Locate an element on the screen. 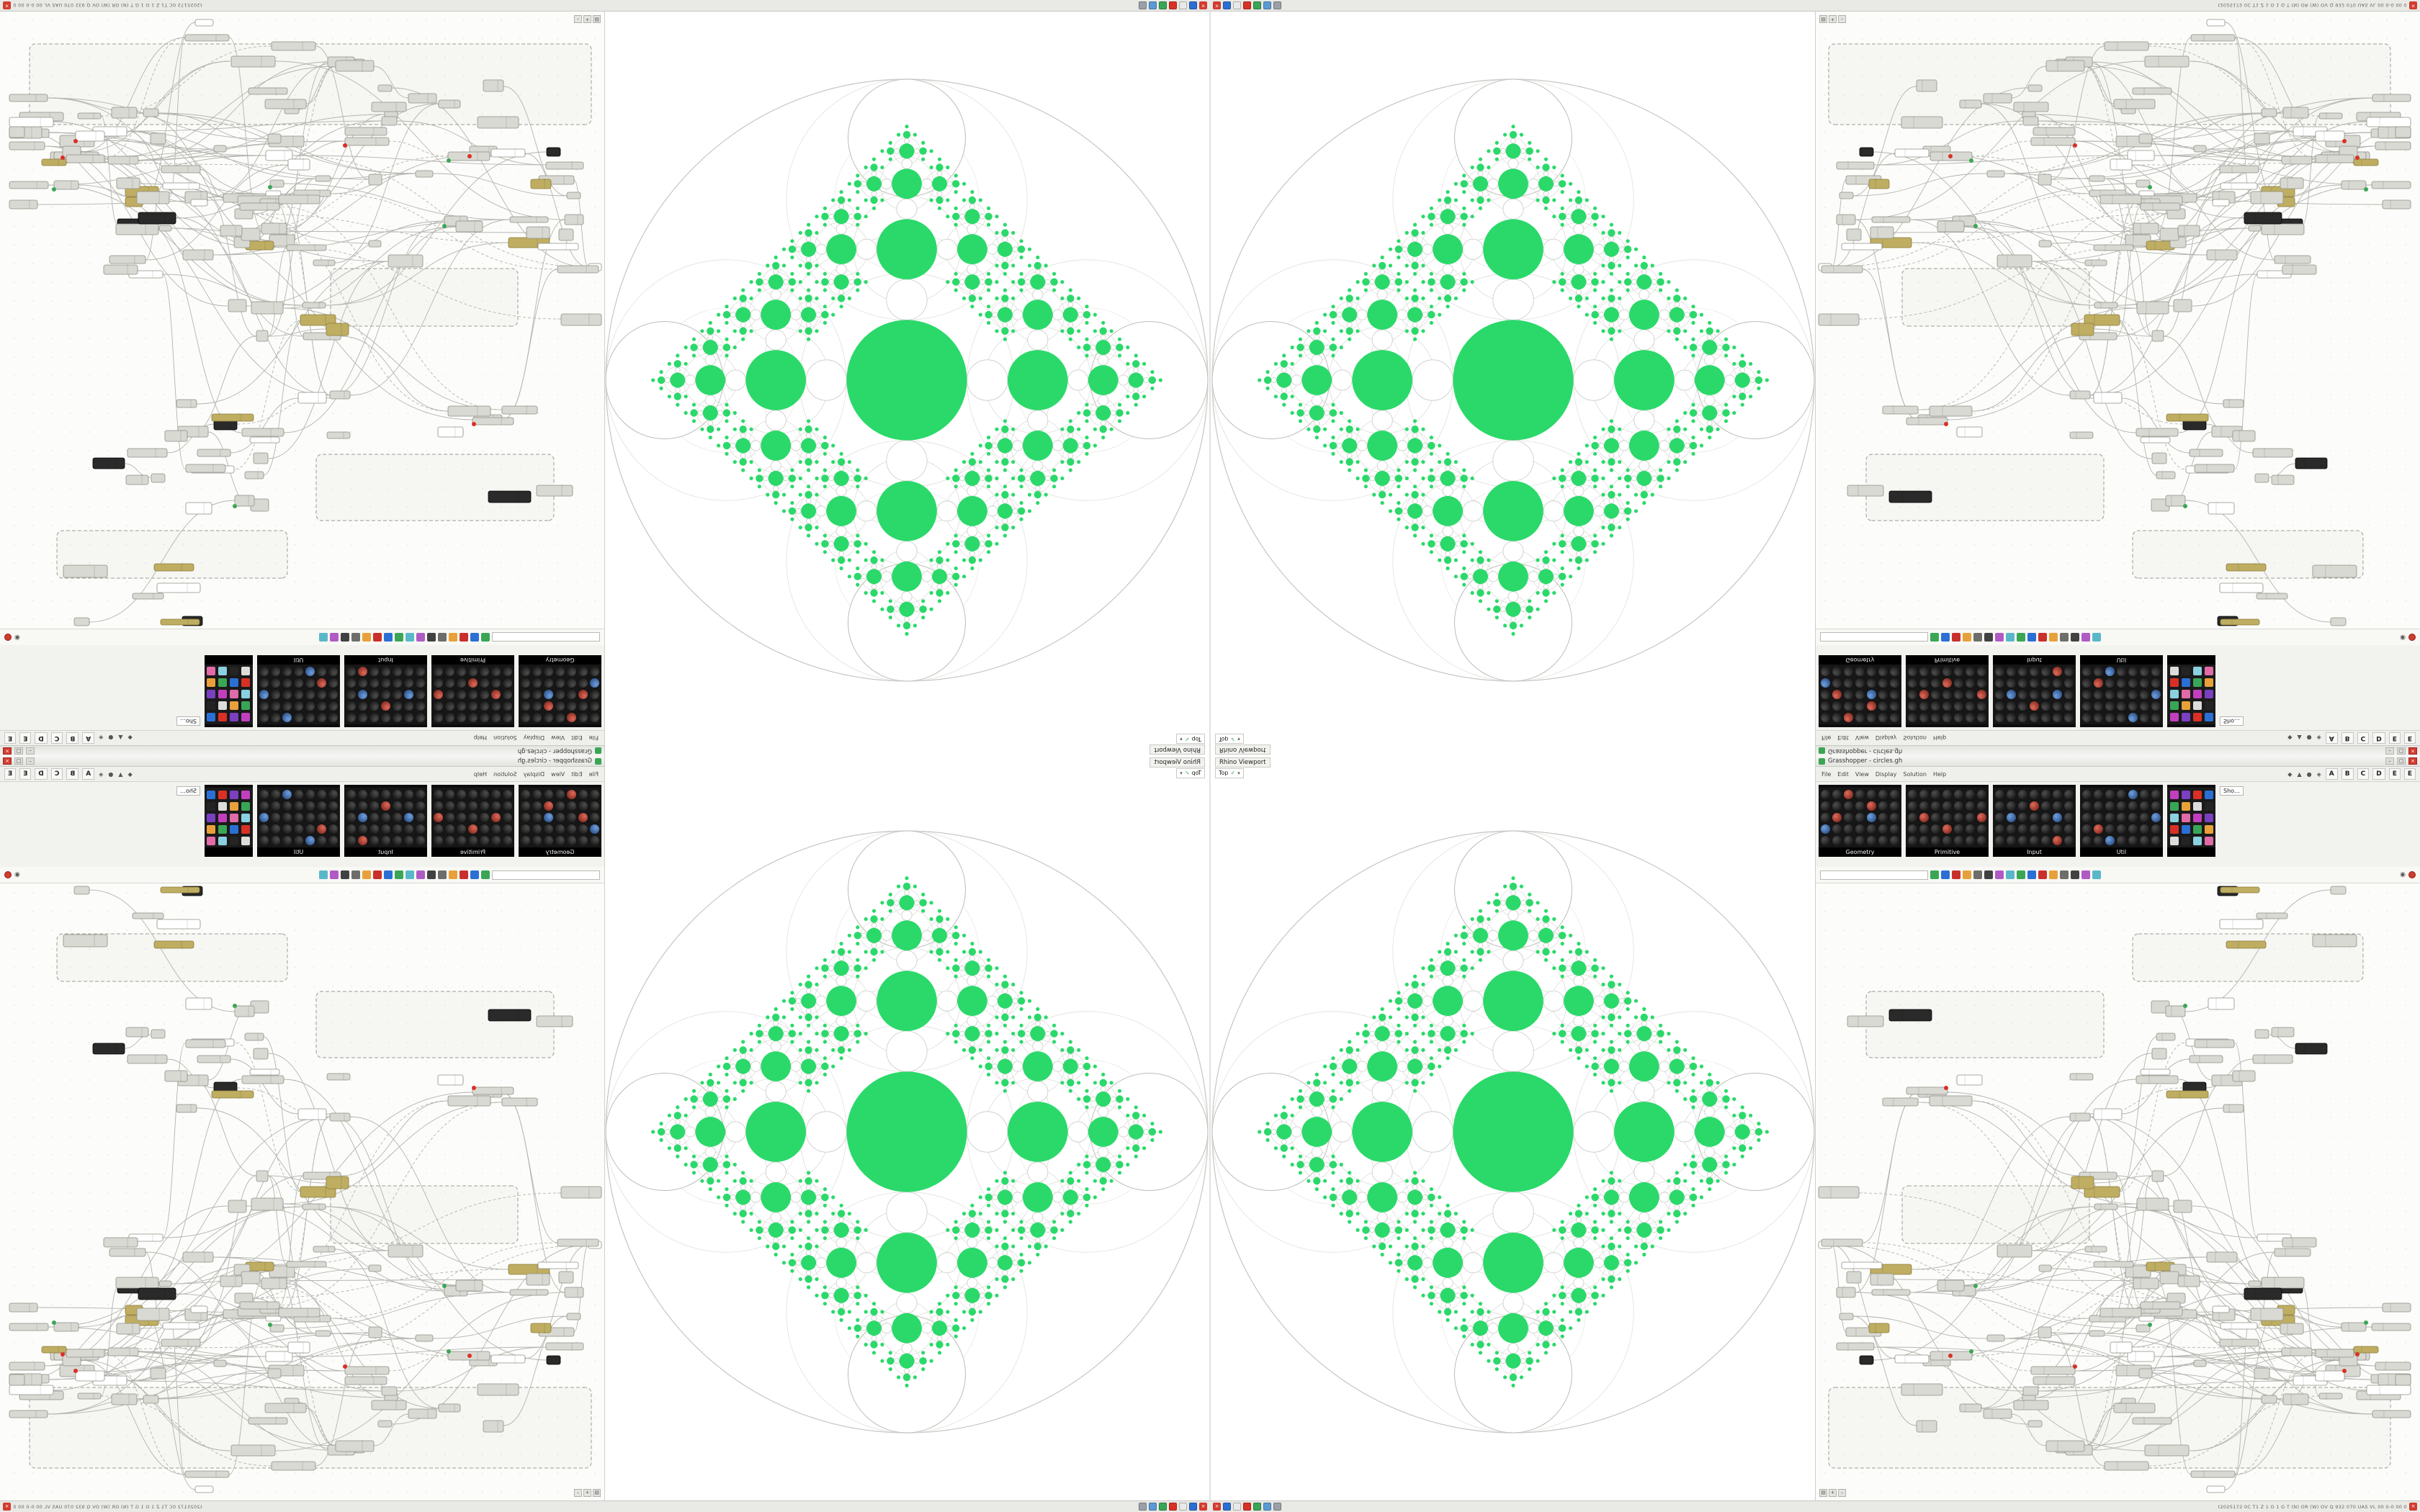 The height and width of the screenshot is (1512, 2420). taskbar-close-button: × is located at coordinates (1217, 5).